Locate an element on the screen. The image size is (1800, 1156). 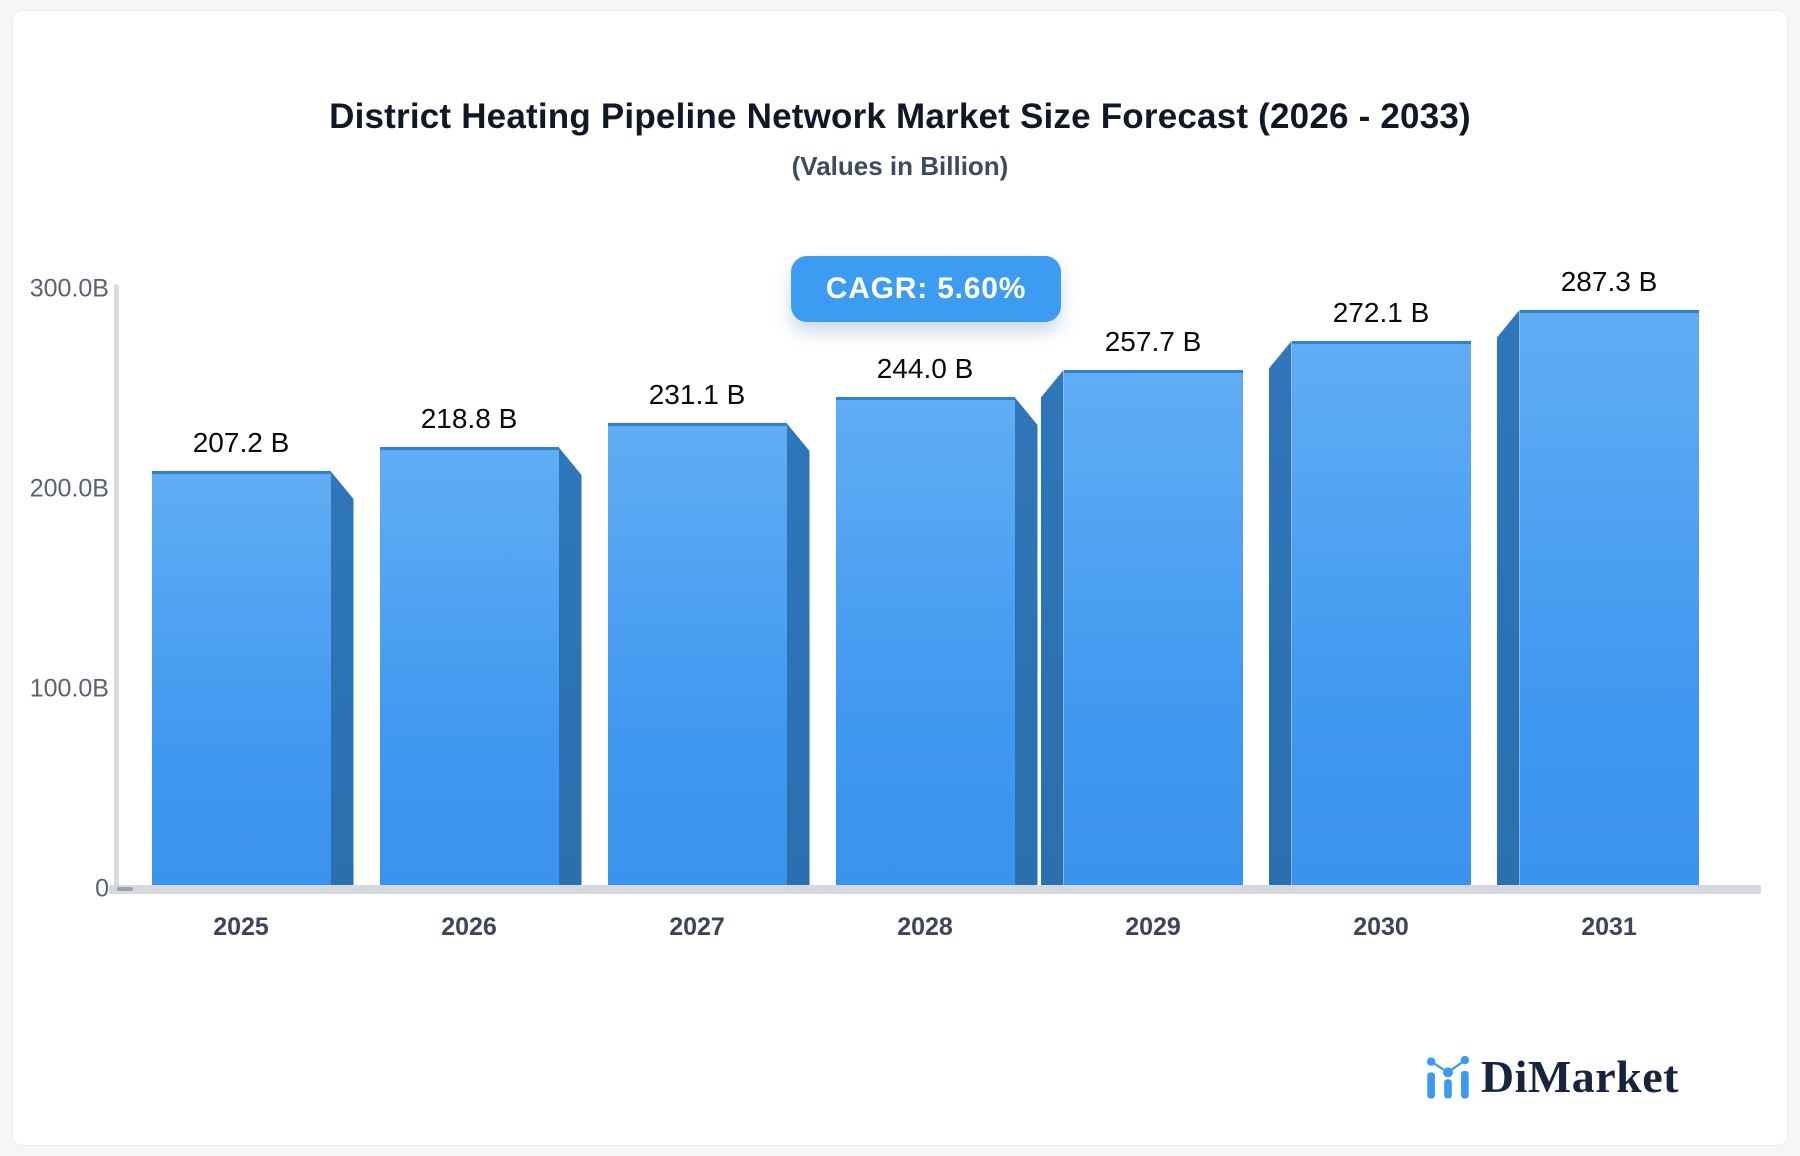
x-axis-label-2031: 2031 is located at coordinates (1609, 927).